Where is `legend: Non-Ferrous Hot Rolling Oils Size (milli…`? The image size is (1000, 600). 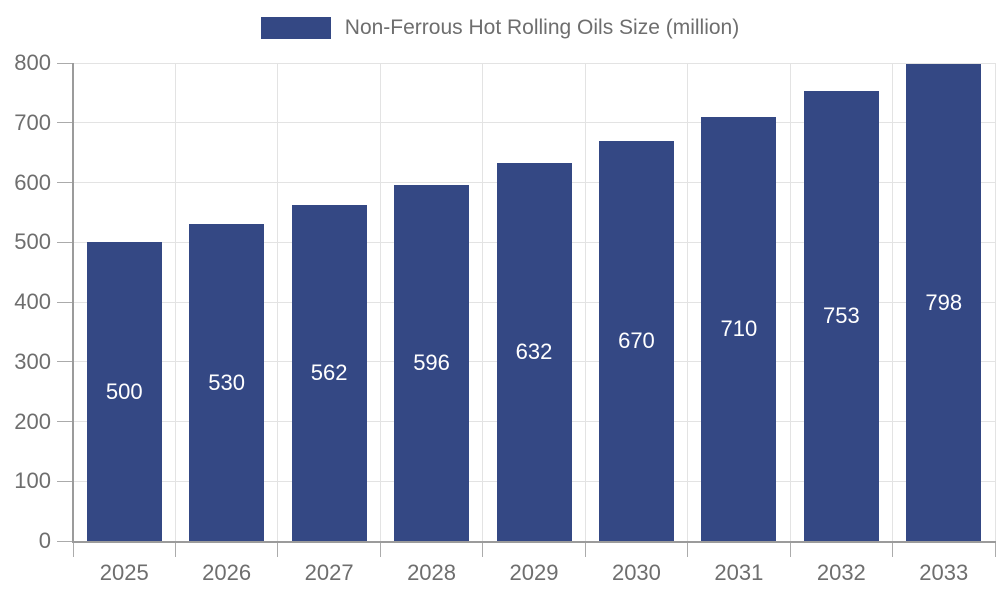 legend: Non-Ferrous Hot Rolling Oils Size (milli… is located at coordinates (500, 28).